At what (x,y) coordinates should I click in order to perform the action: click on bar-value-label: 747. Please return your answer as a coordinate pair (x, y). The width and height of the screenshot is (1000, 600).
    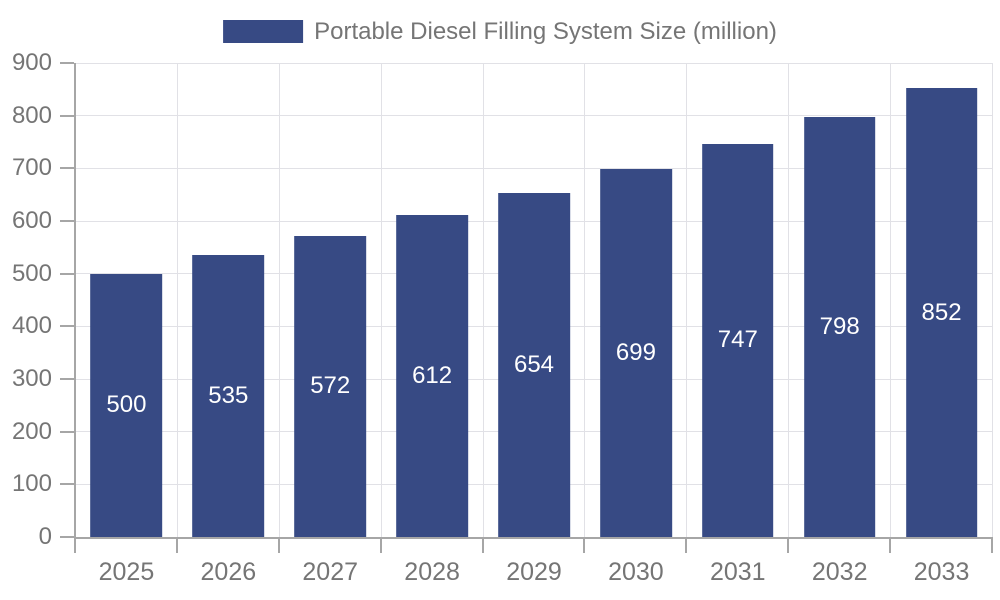
    Looking at the image, I should click on (737, 340).